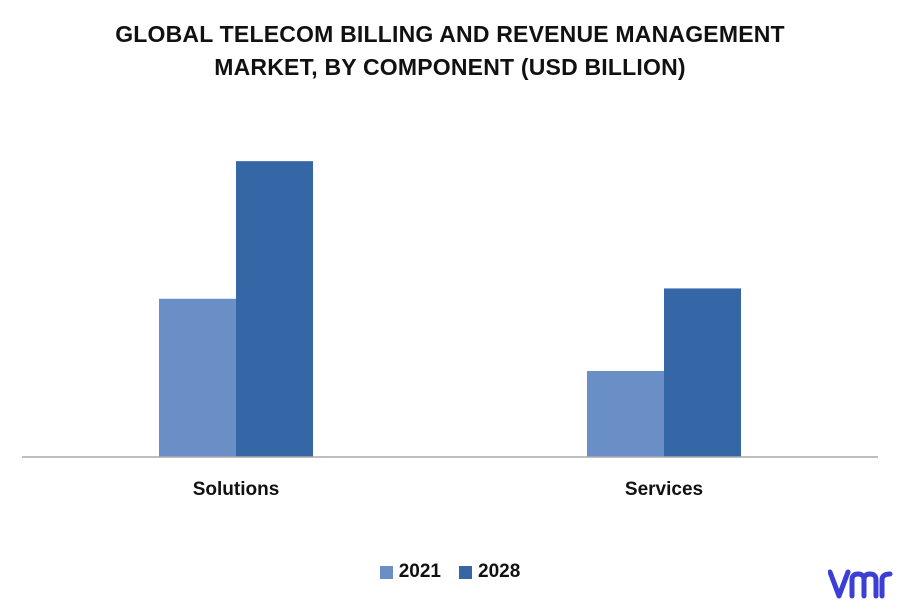 The height and width of the screenshot is (614, 900). I want to click on legend: 2021 2028, so click(450, 572).